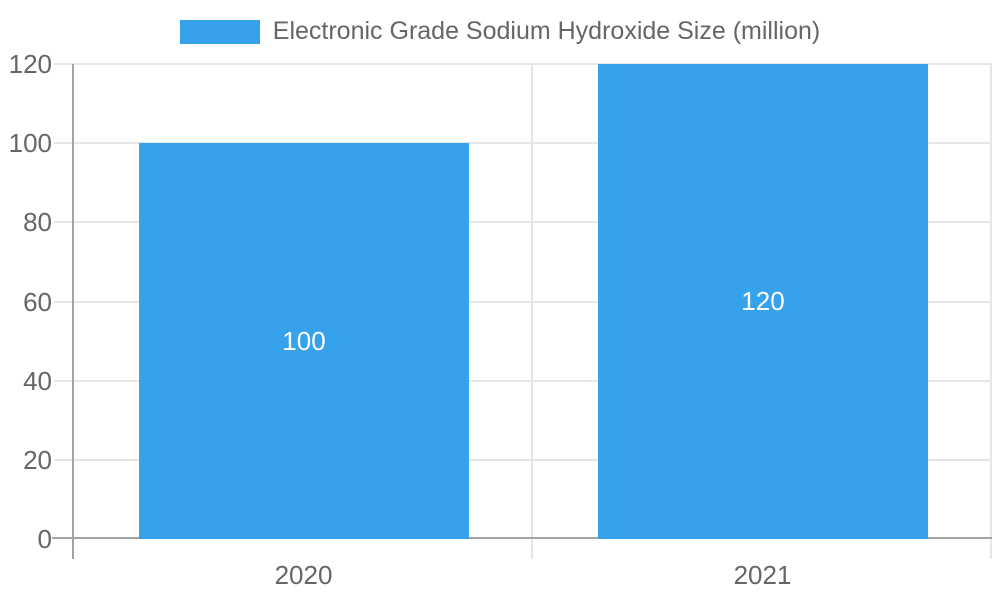 Image resolution: width=1000 pixels, height=600 pixels. I want to click on y-tick-label-100: 100, so click(30, 143).